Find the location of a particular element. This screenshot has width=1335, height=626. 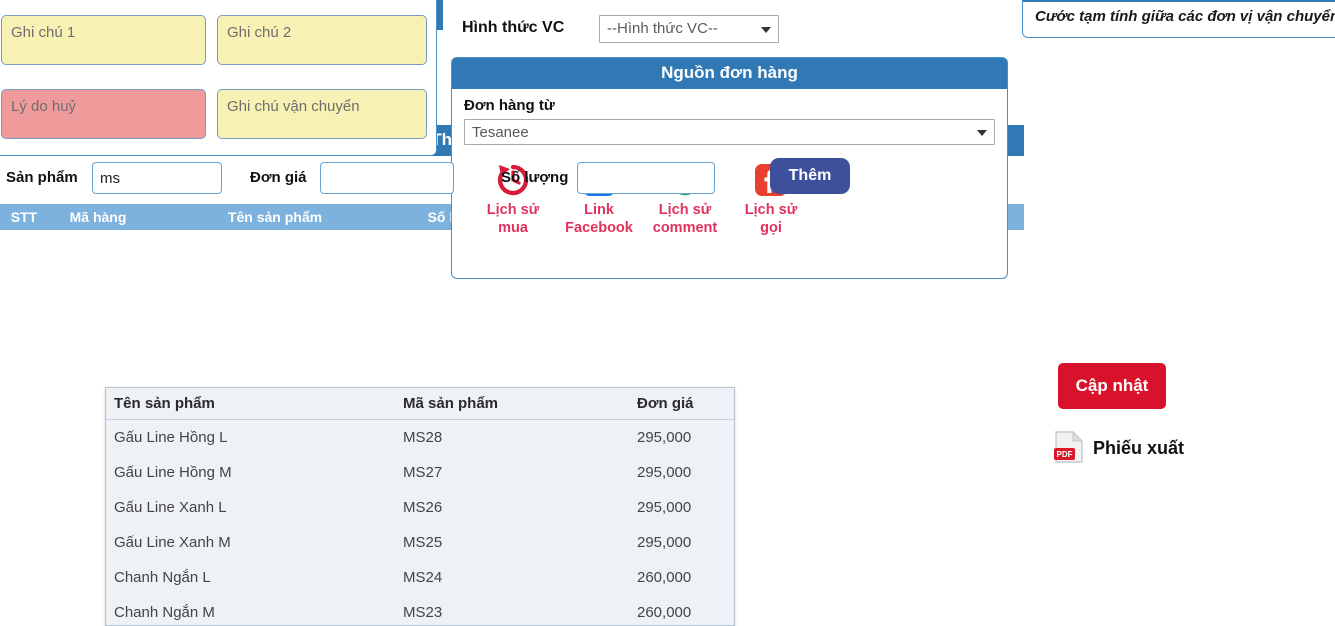

autocomplete-item-code: MS25 is located at coordinates (512, 542).